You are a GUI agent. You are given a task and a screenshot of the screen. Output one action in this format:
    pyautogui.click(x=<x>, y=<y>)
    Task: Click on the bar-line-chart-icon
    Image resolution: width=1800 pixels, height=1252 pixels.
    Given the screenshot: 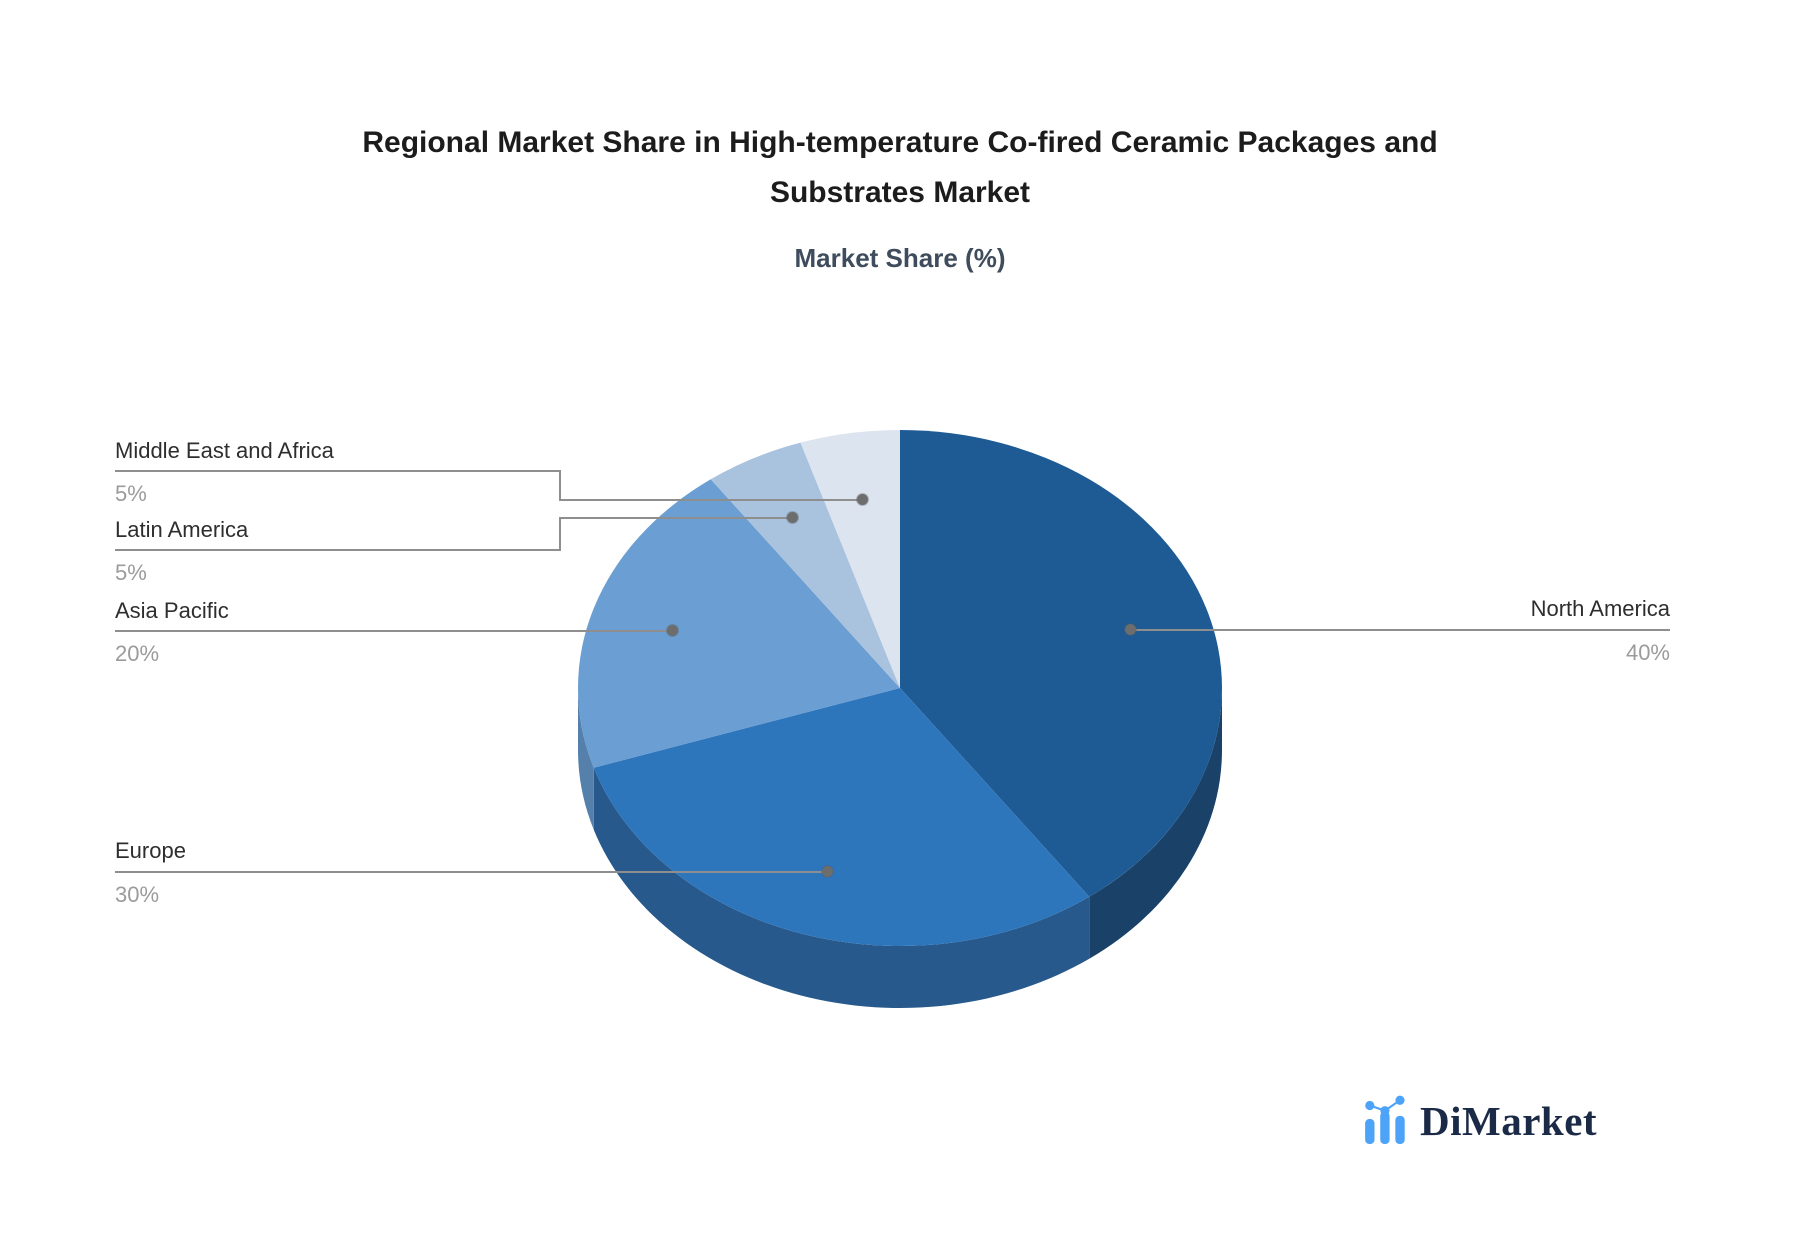 What is the action you would take?
    pyautogui.click(x=1387, y=1121)
    